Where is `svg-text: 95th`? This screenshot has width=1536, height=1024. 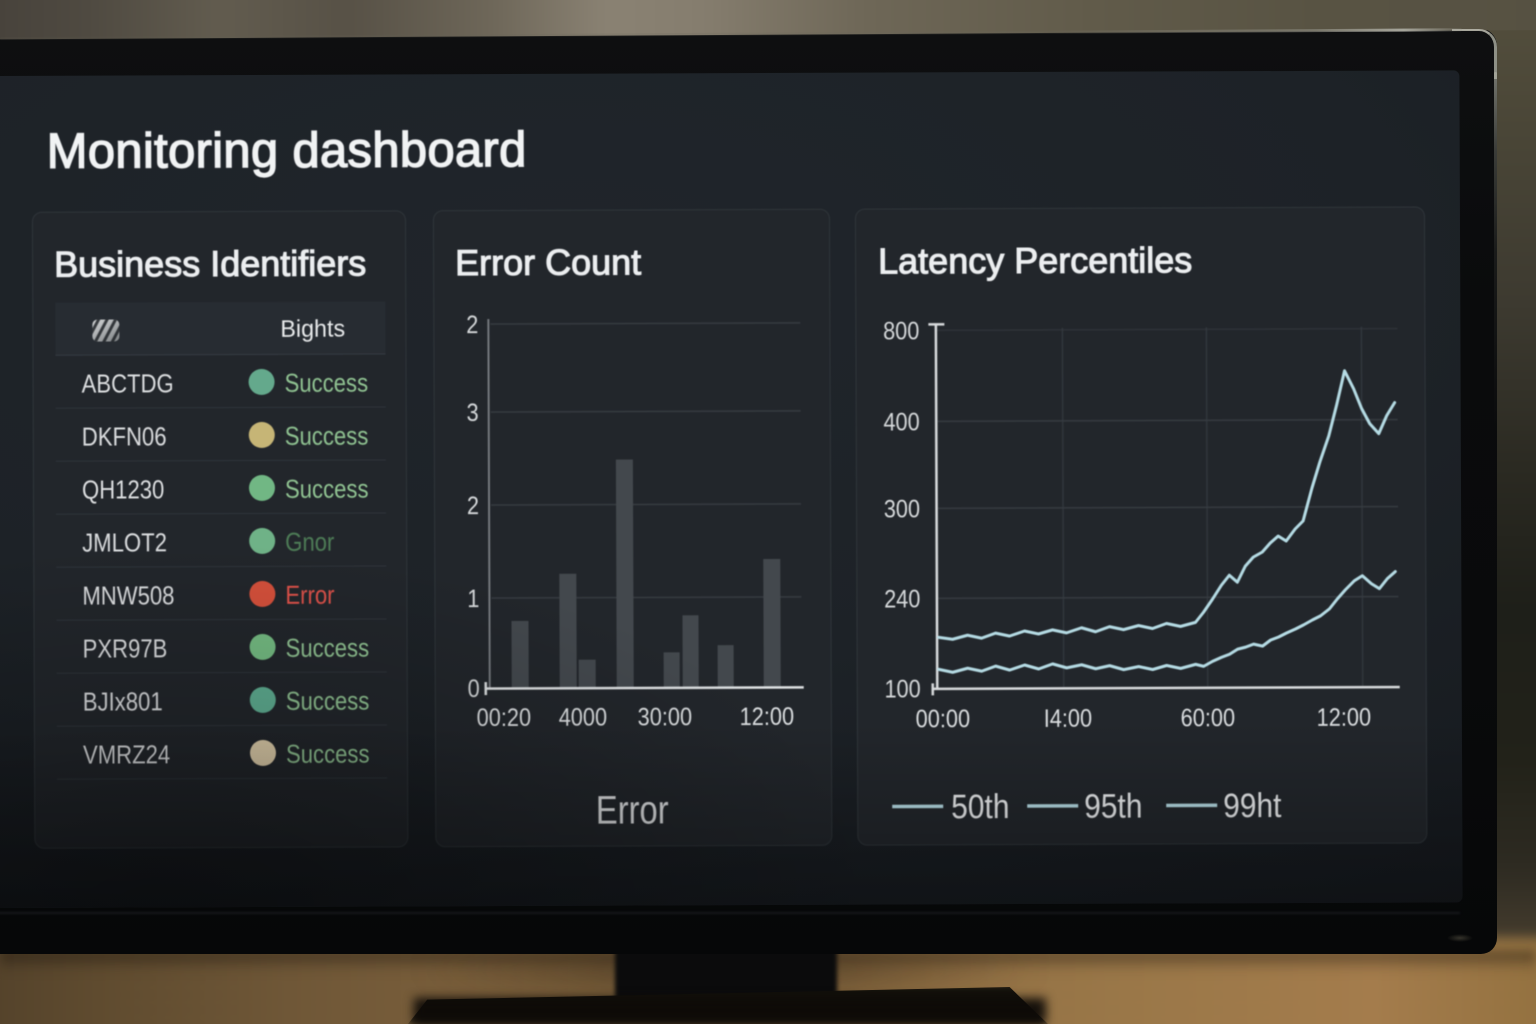
svg-text: 95th is located at coordinates (1113, 806).